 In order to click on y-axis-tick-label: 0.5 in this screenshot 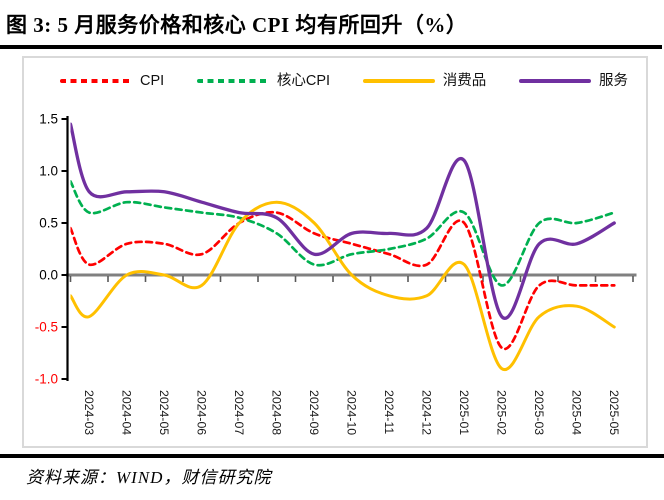, I will do `click(48, 223)`.